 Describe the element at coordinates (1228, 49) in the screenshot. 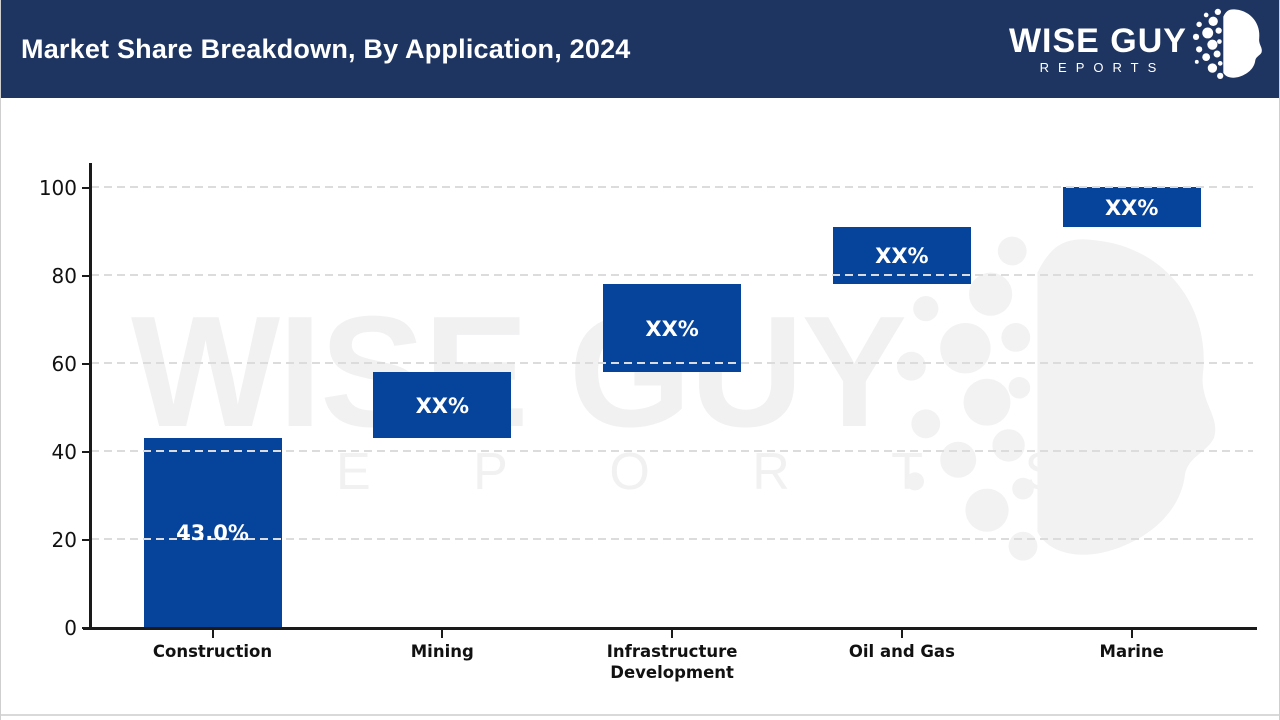

I see `head-profile-dots-icon` at that location.